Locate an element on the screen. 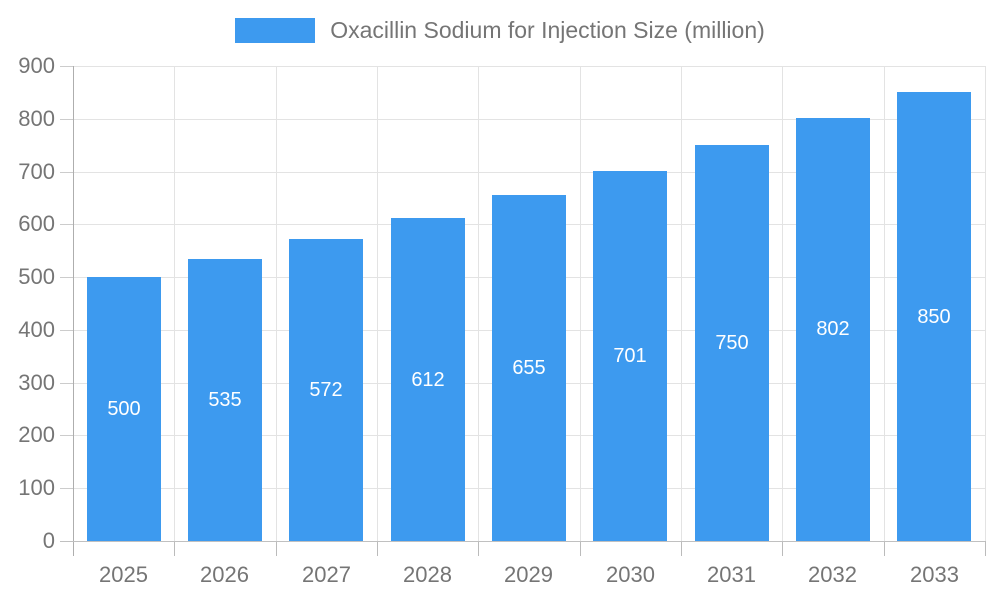  bar-value-label: 802 is located at coordinates (833, 329).